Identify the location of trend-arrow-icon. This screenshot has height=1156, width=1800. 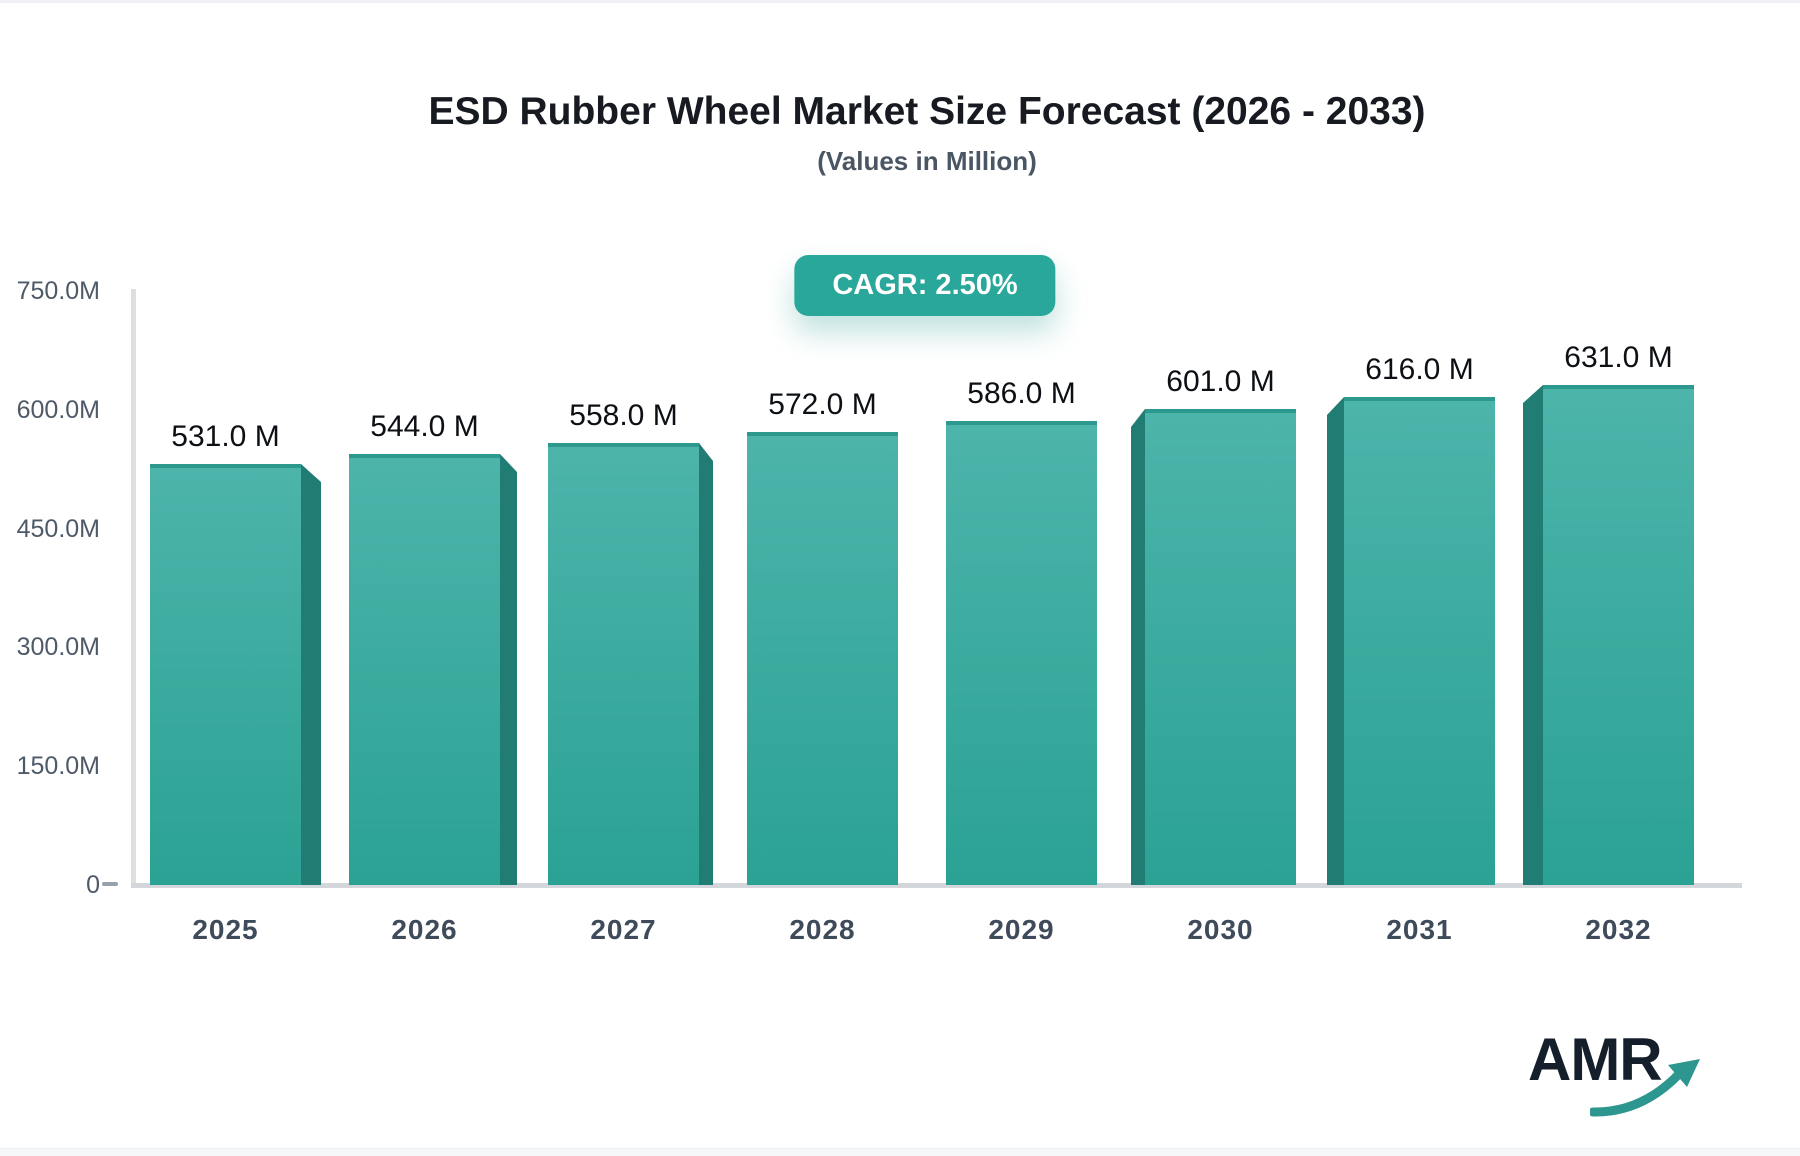
(1645, 1088).